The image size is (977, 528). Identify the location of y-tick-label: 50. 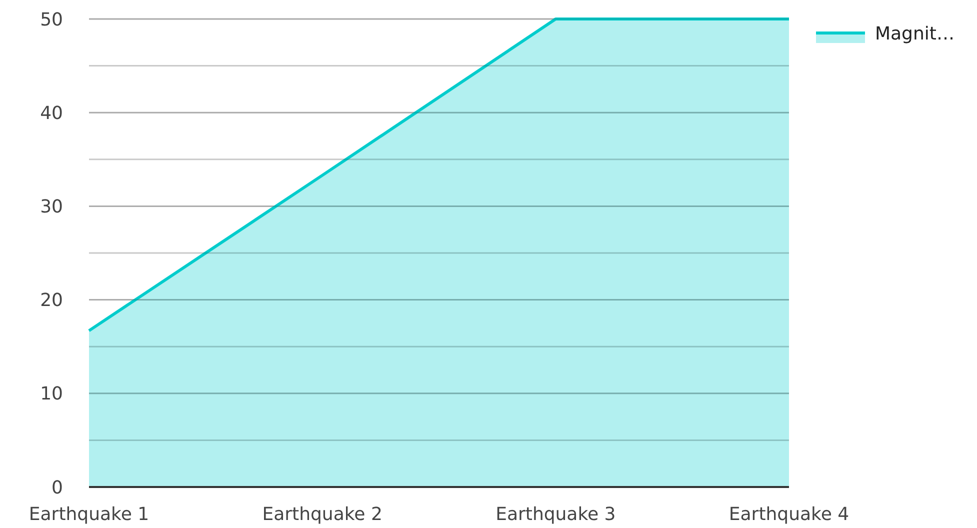
(51, 19).